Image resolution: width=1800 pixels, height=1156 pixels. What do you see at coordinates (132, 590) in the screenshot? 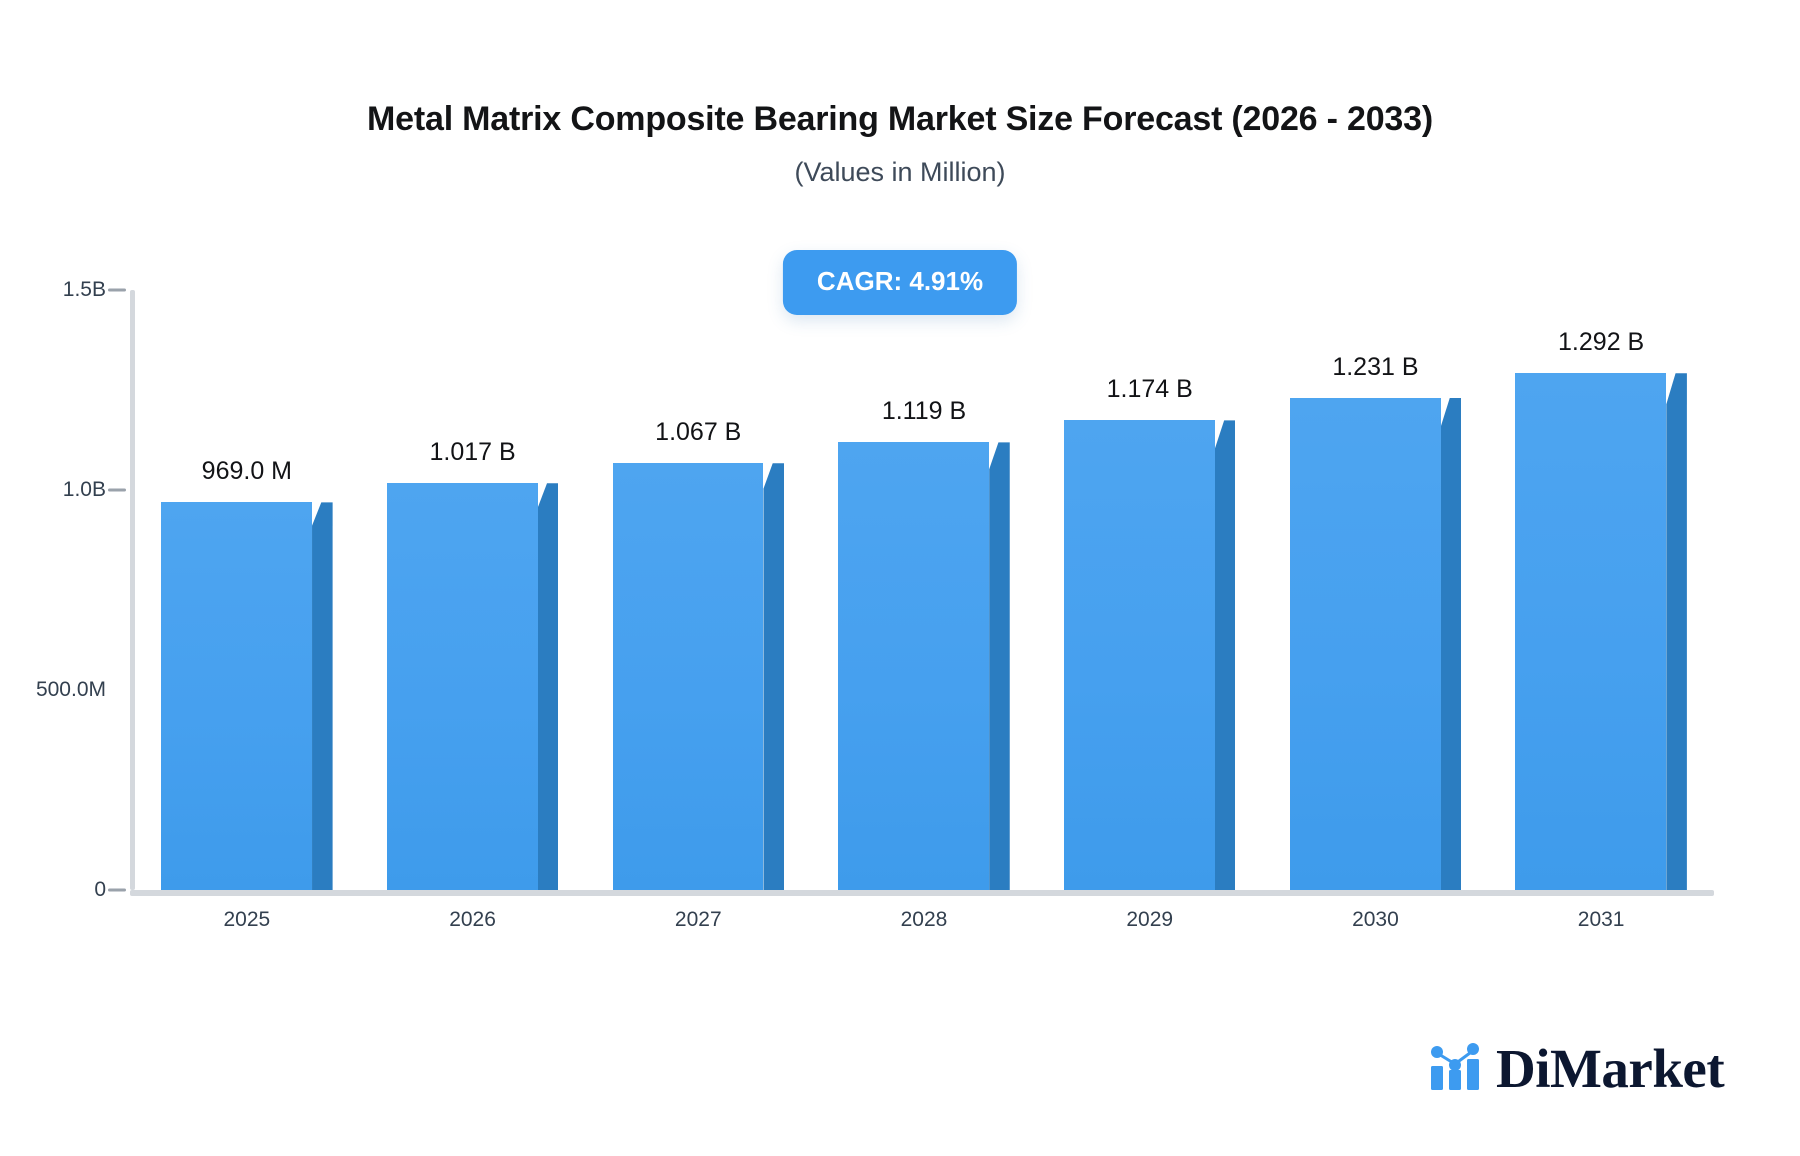
I see `y-axis-line` at bounding box center [132, 590].